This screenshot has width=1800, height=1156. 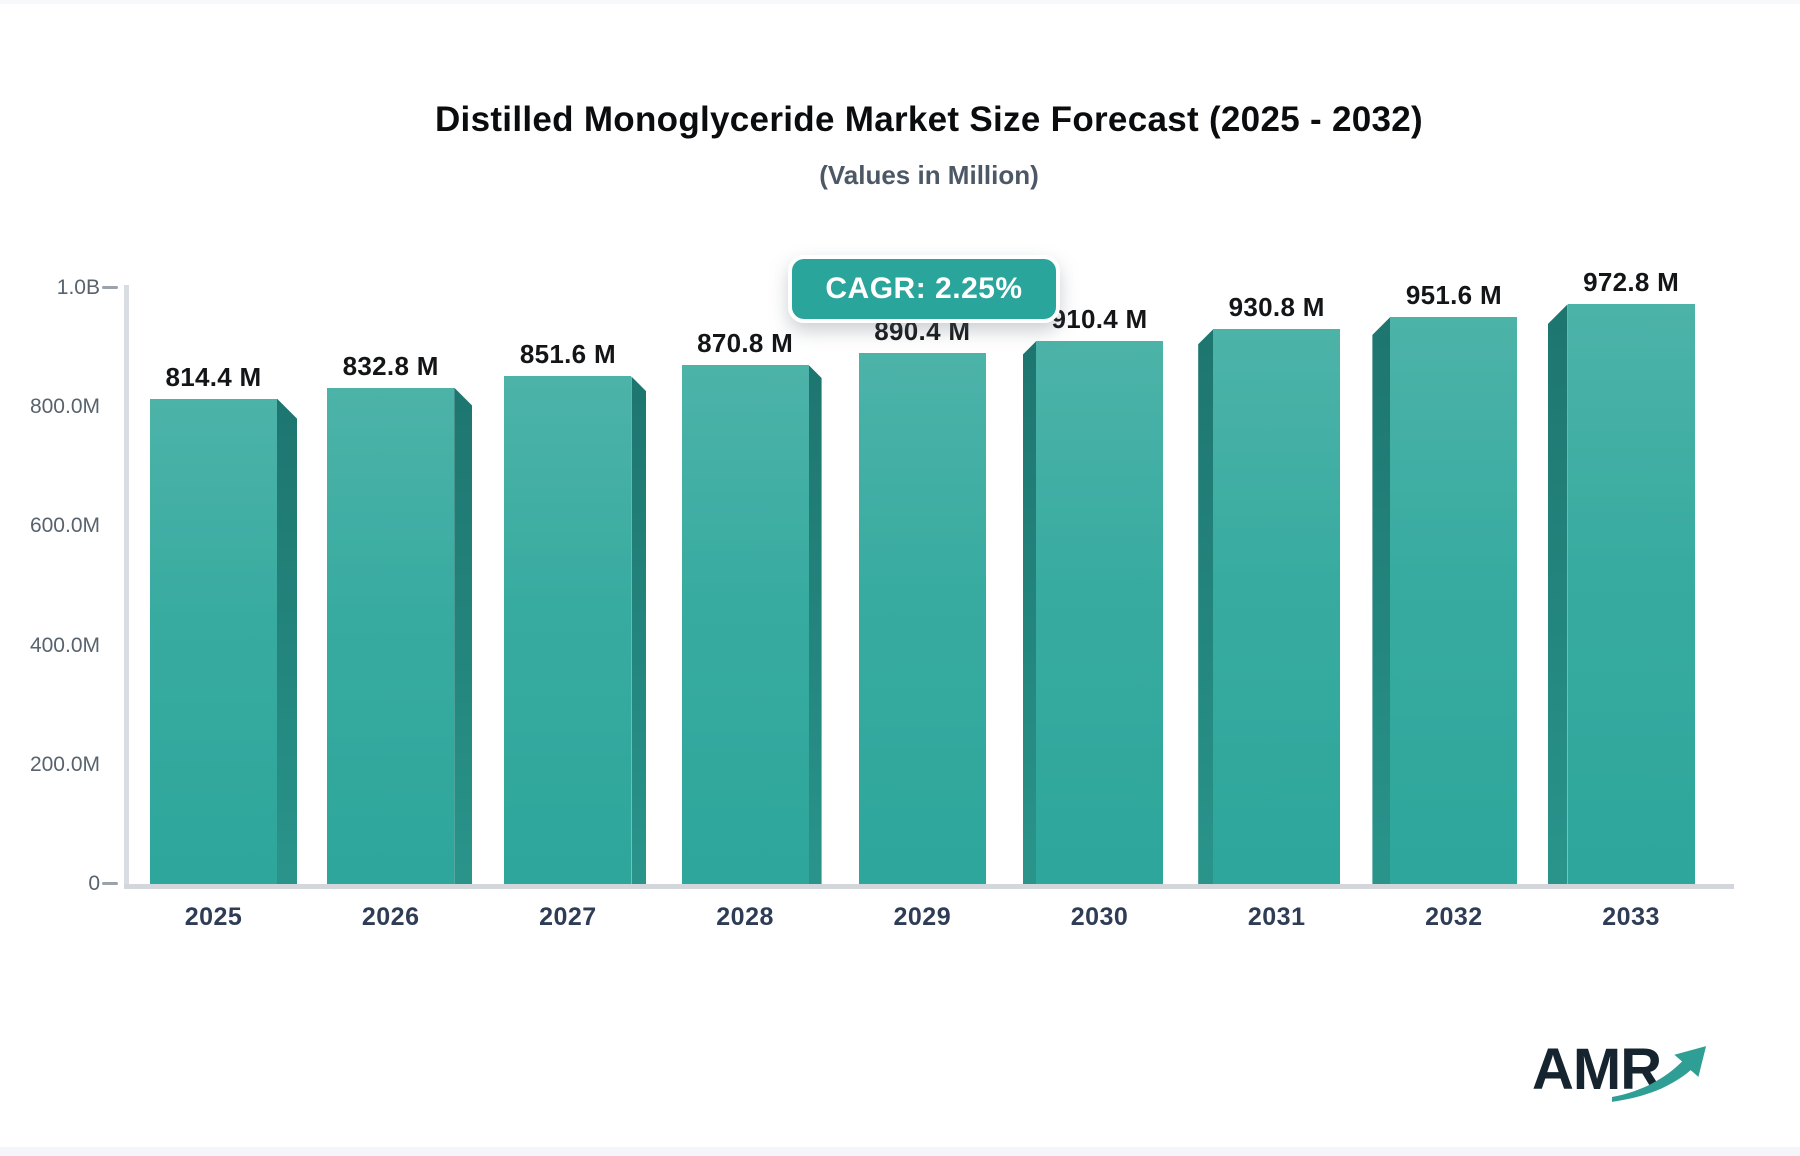 I want to click on bar-value-label-2033: 972.8 M, so click(x=1631, y=282).